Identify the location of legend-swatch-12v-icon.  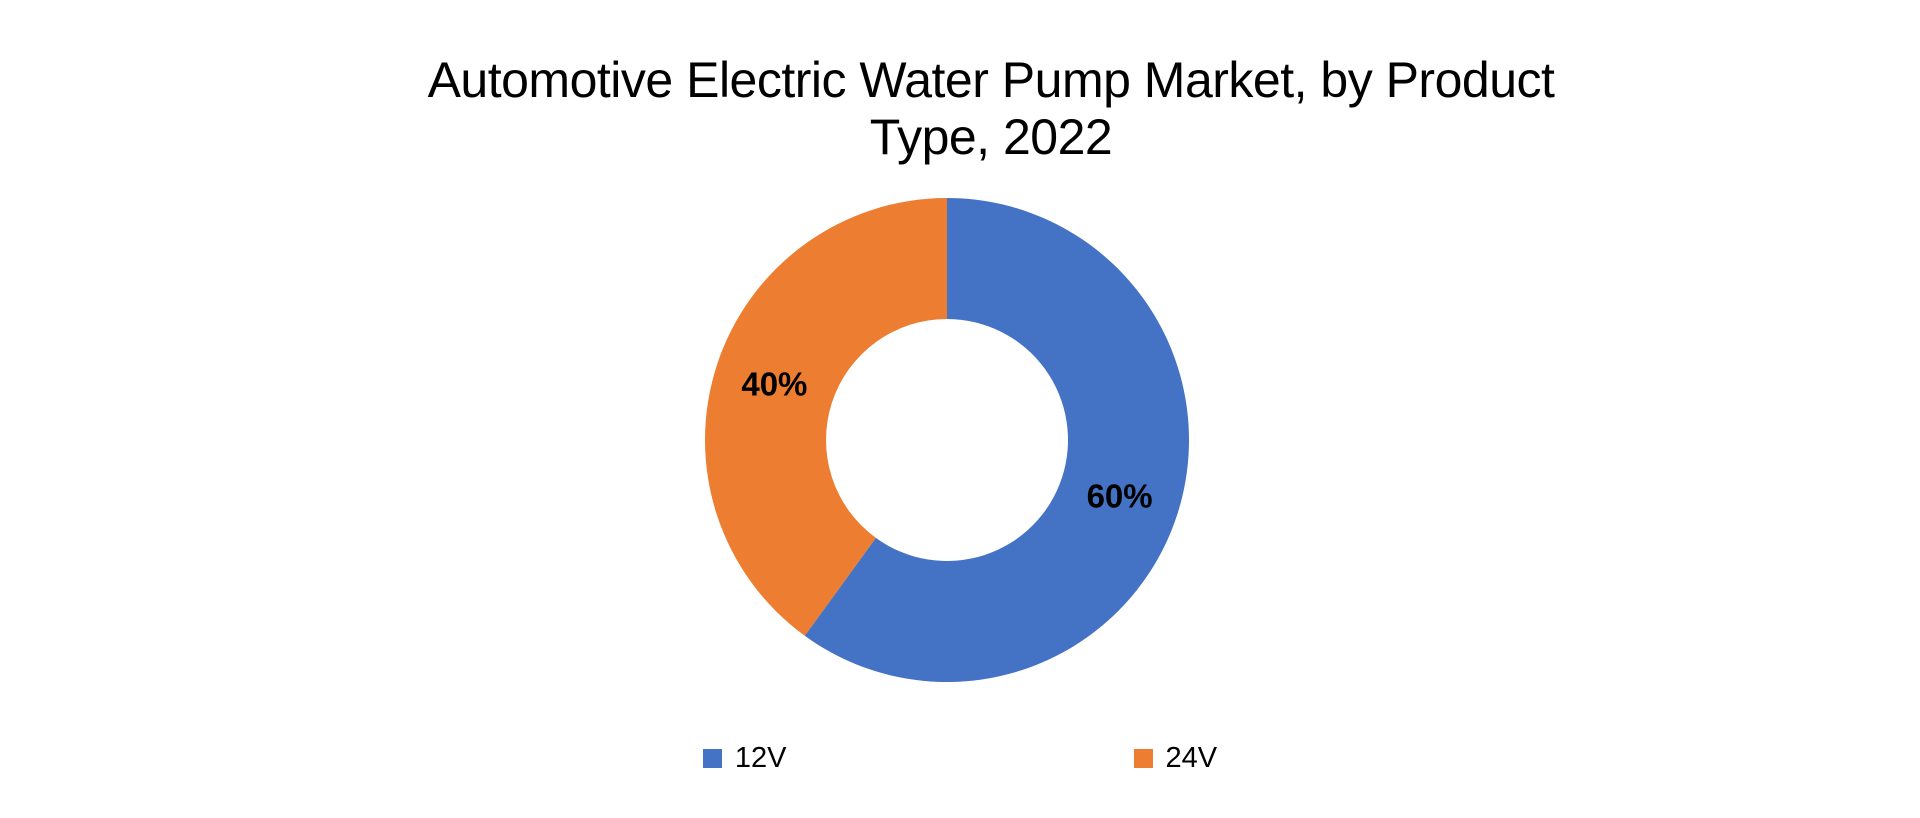
(712, 758).